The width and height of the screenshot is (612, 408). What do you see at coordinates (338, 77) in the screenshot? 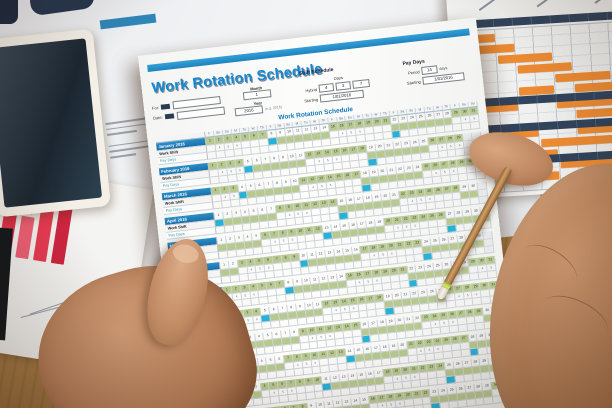
I see `days-label: Days` at bounding box center [338, 77].